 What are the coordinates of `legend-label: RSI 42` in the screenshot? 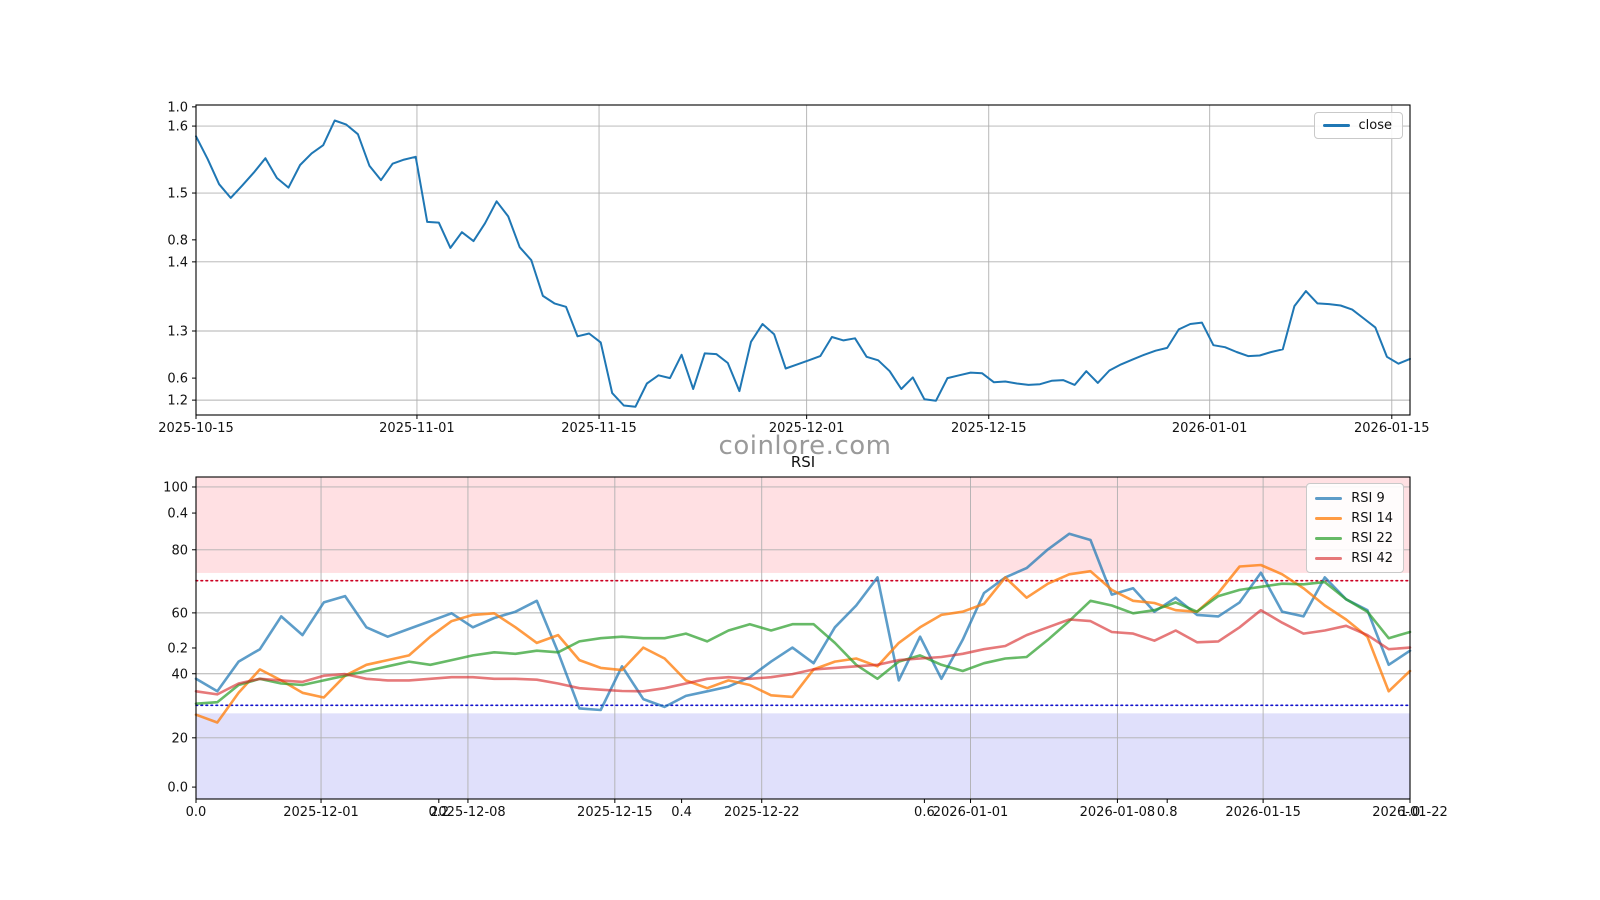 It's located at (1372, 558).